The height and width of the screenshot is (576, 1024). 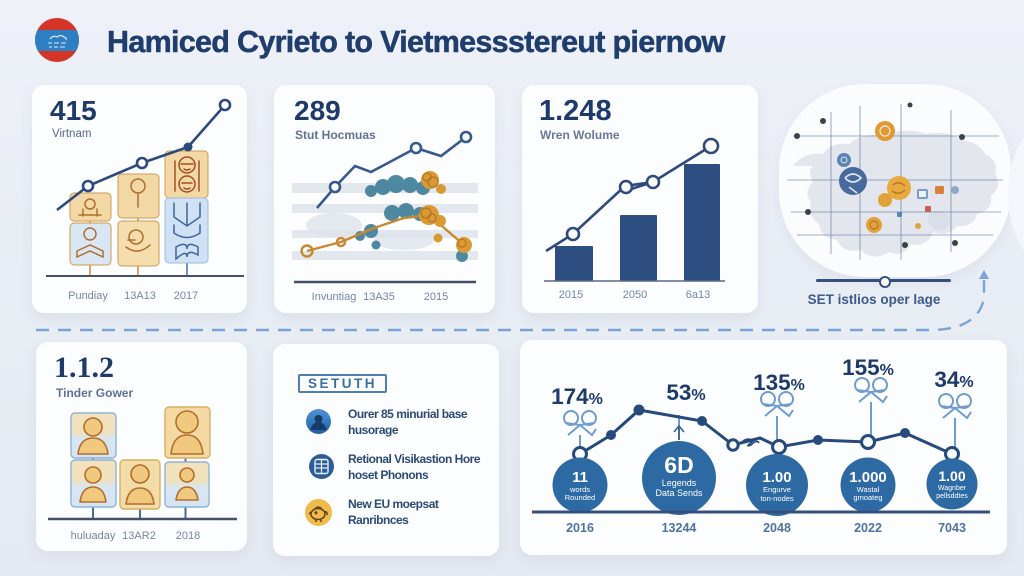 I want to click on svg-text: 1.000, so click(x=868, y=477).